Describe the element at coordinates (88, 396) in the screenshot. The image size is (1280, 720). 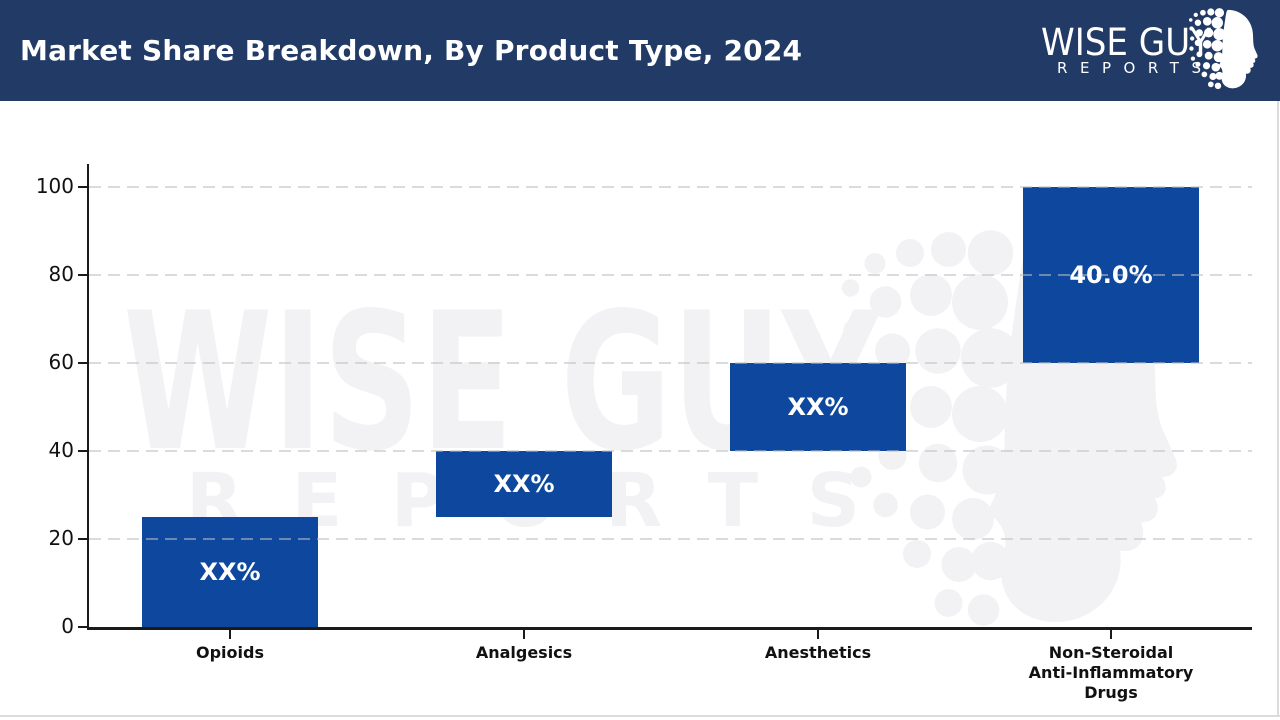
I see `y-axis-spine` at that location.